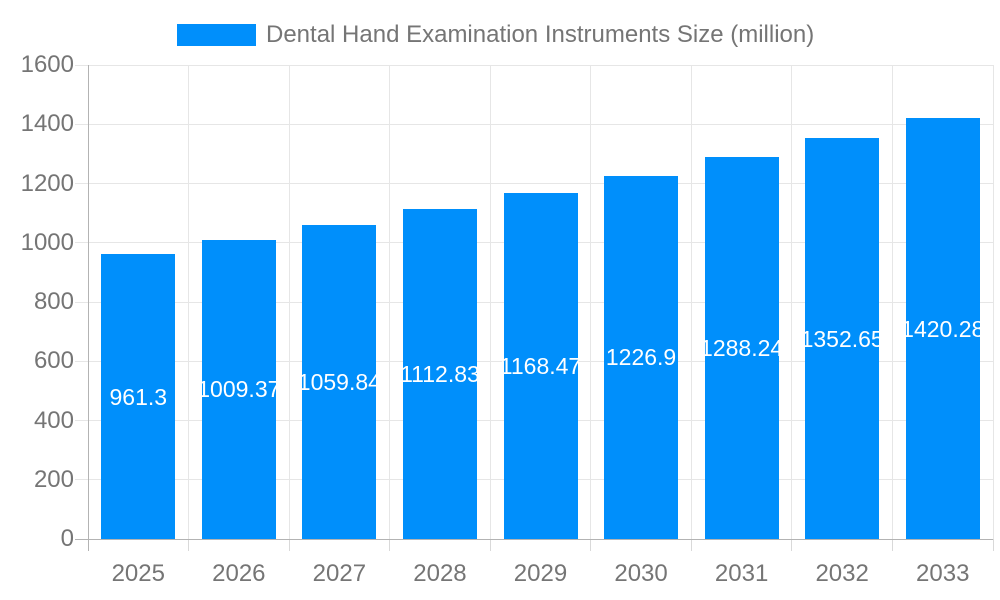 This screenshot has height=600, width=1000. Describe the element at coordinates (53, 361) in the screenshot. I see `y-axis-tick-label: 600` at that location.